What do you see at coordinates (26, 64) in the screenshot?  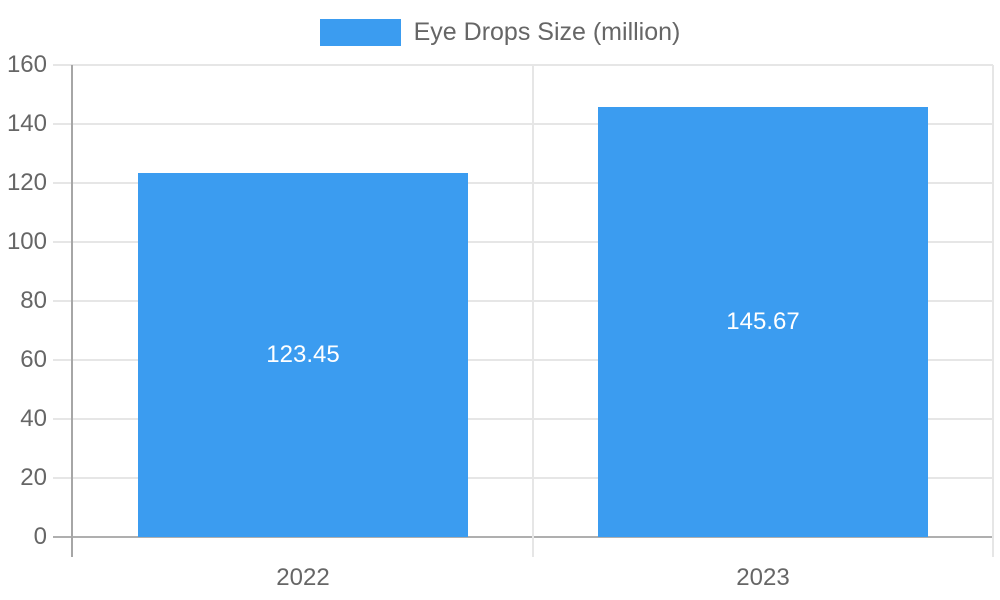 I see `y-tick-label: 160` at bounding box center [26, 64].